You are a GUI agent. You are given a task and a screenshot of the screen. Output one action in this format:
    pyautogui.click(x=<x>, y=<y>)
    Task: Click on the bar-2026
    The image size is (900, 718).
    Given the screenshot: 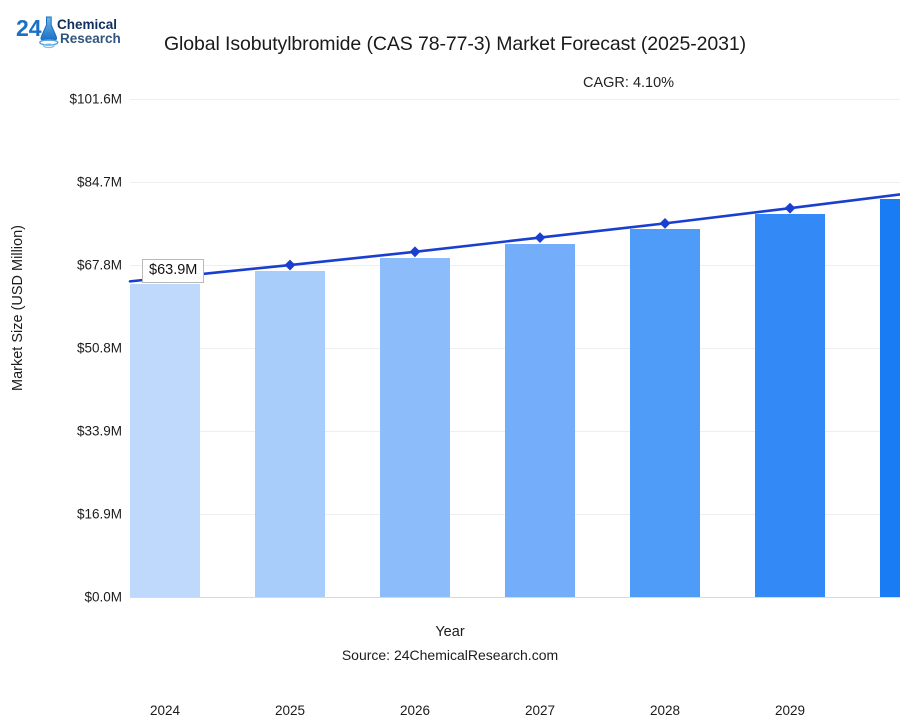 What is the action you would take?
    pyautogui.click(x=415, y=427)
    